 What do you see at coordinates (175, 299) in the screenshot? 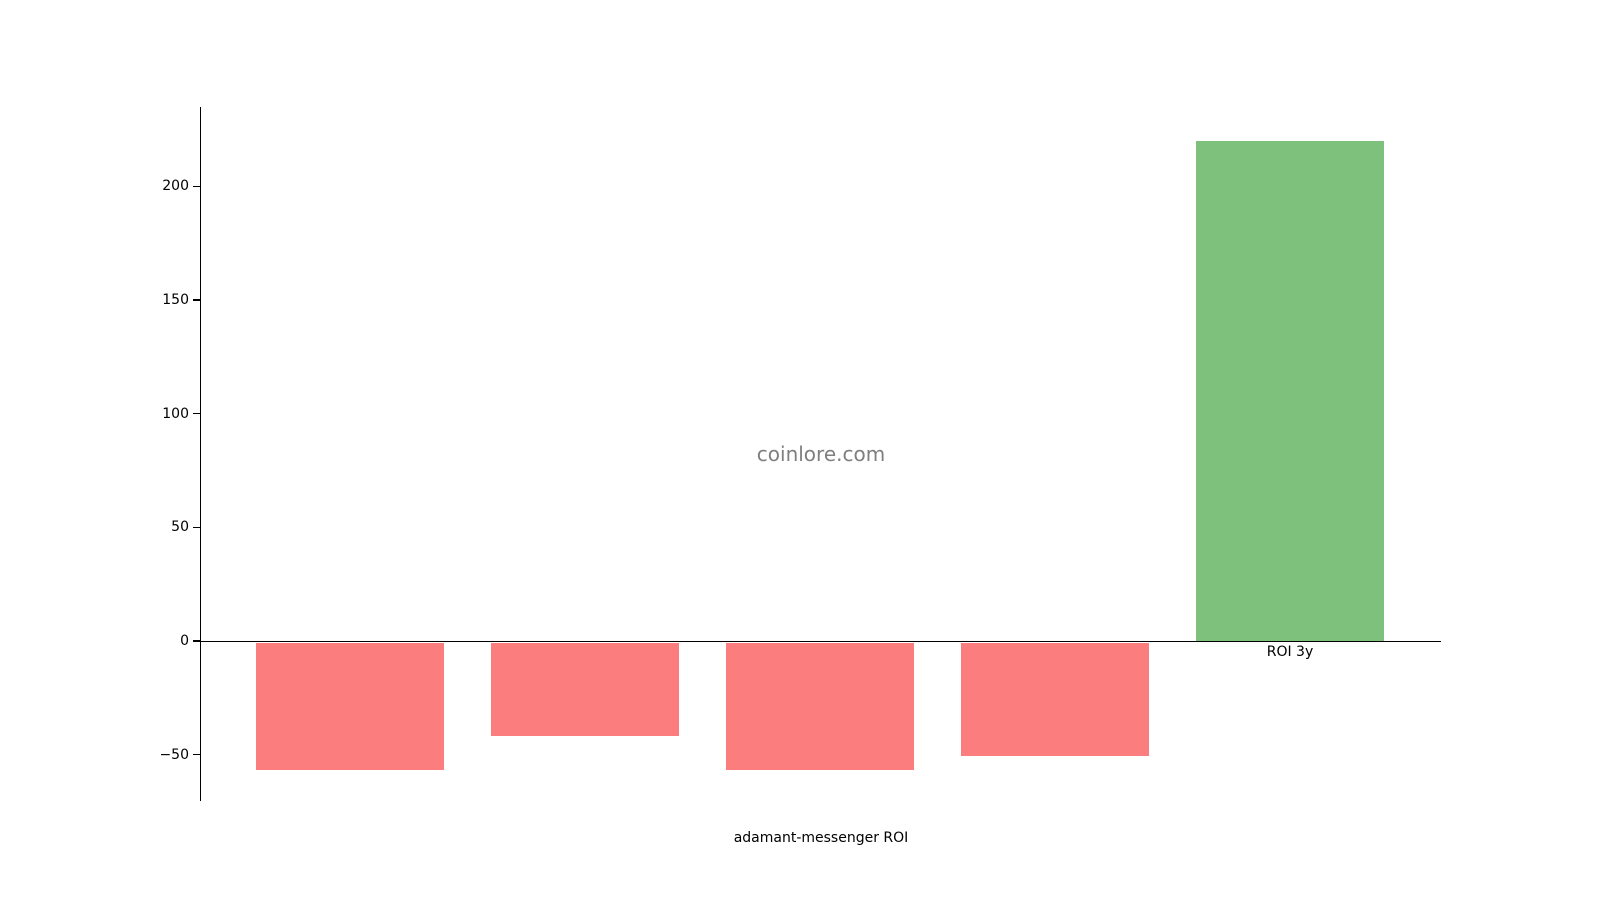
I see `y-tick-label-150: 150` at bounding box center [175, 299].